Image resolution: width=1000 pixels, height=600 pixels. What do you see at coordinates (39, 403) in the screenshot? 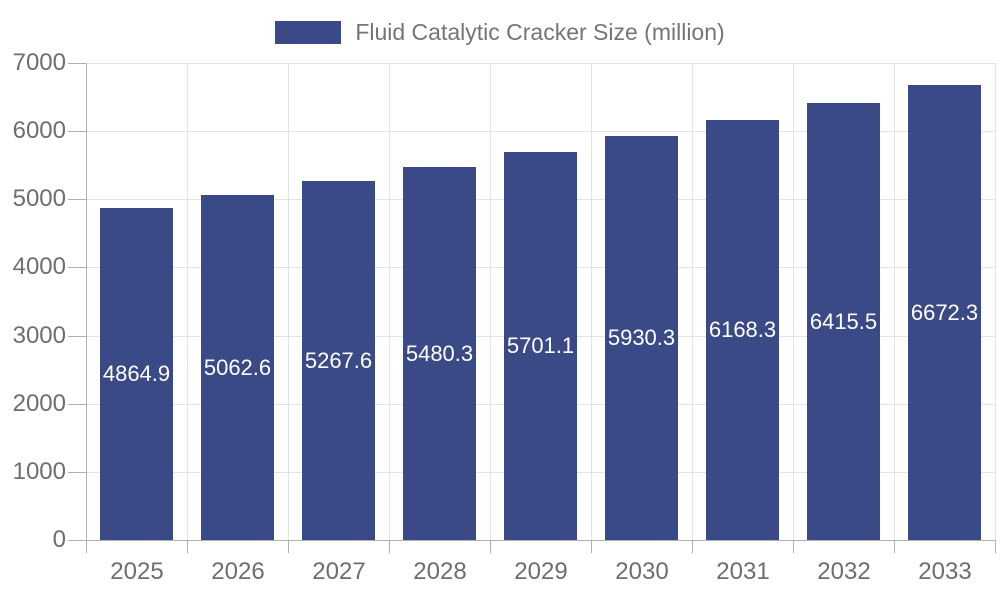
I see `y-tick-label: 2000` at bounding box center [39, 403].